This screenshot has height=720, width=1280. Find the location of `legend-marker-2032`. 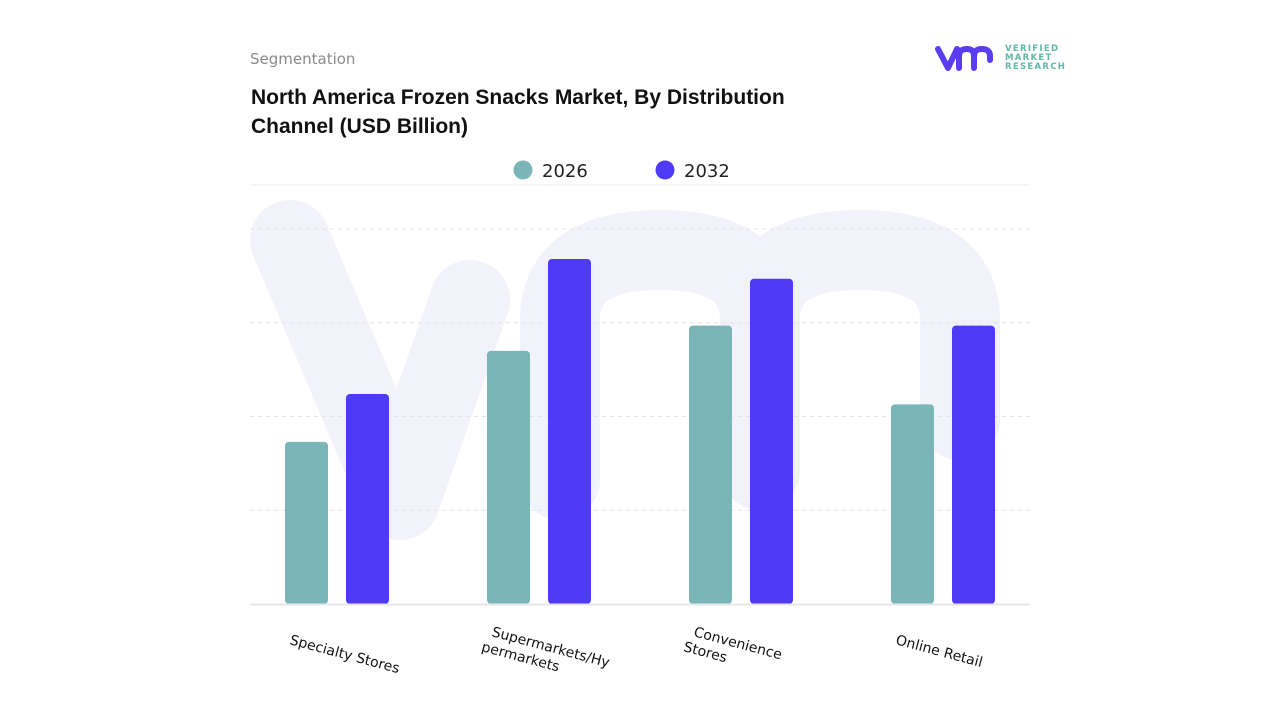

legend-marker-2032 is located at coordinates (665, 170).